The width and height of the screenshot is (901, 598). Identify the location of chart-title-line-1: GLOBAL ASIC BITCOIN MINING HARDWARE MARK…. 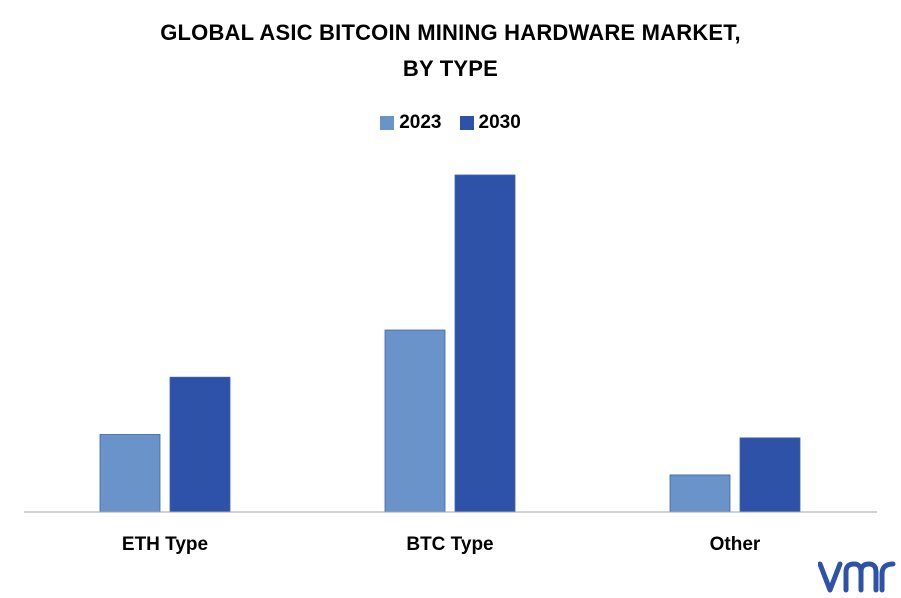
(450, 32).